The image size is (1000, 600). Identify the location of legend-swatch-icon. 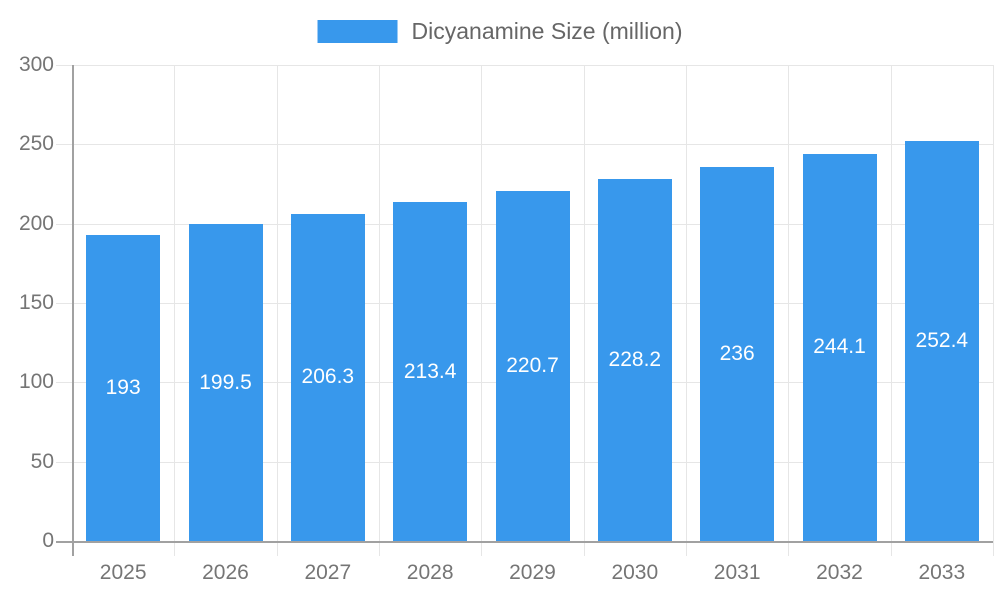
(357, 31).